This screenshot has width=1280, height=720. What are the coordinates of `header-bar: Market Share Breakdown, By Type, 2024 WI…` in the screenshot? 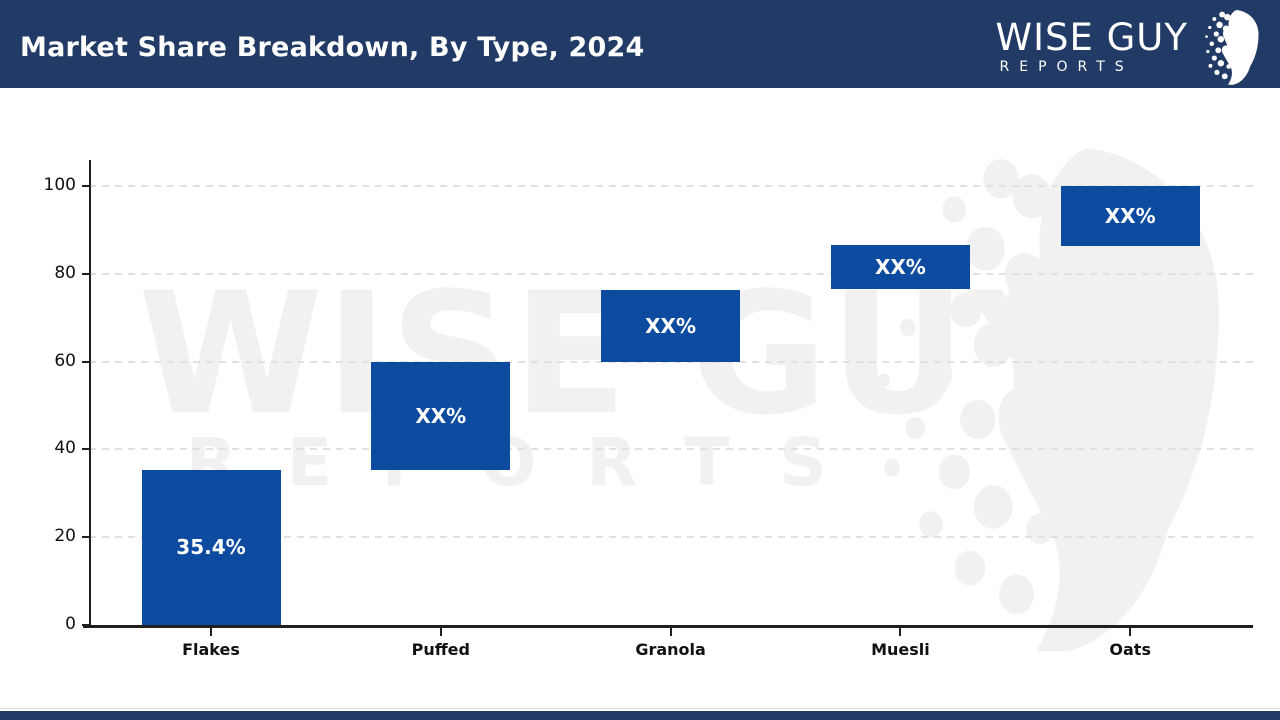 It's located at (640, 44).